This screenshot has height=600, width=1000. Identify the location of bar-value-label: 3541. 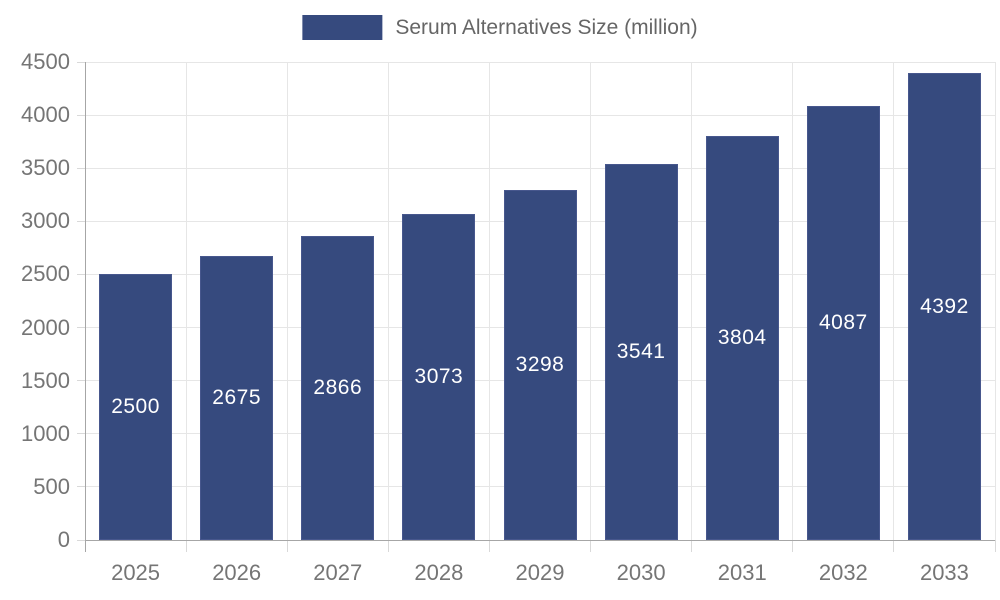
(641, 351).